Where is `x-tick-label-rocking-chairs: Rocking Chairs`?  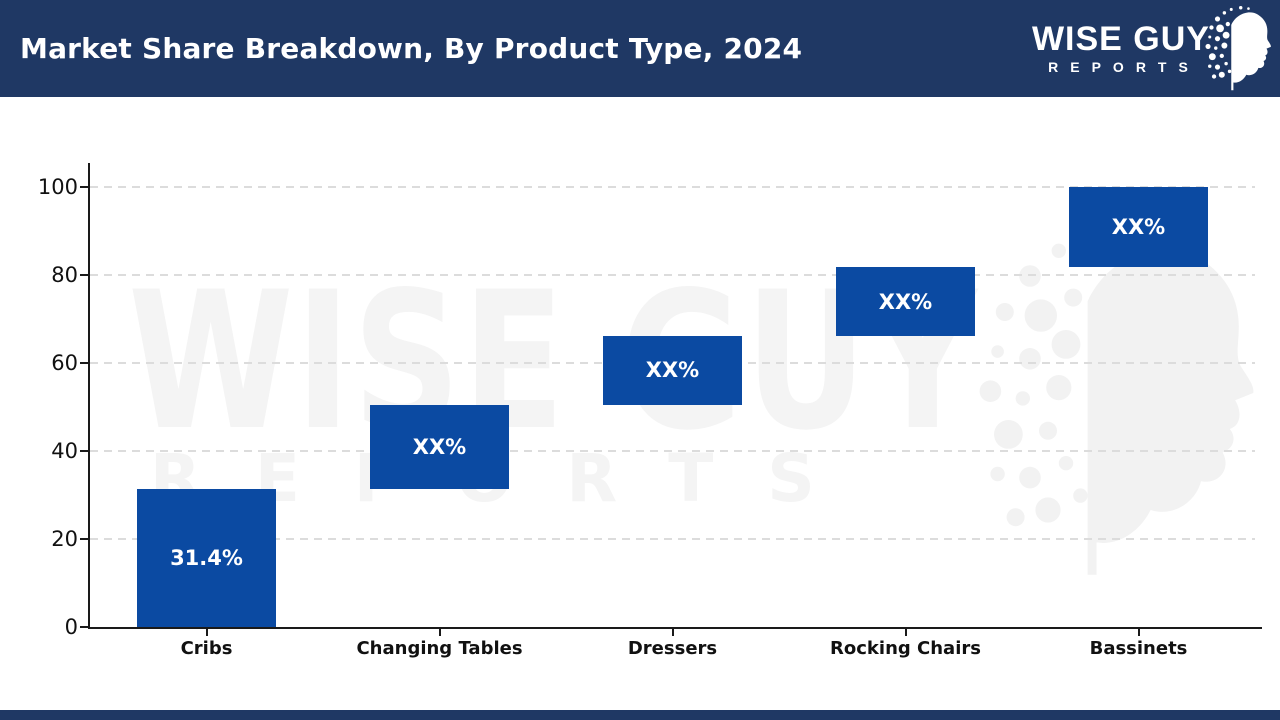 x-tick-label-rocking-chairs: Rocking Chairs is located at coordinates (905, 648).